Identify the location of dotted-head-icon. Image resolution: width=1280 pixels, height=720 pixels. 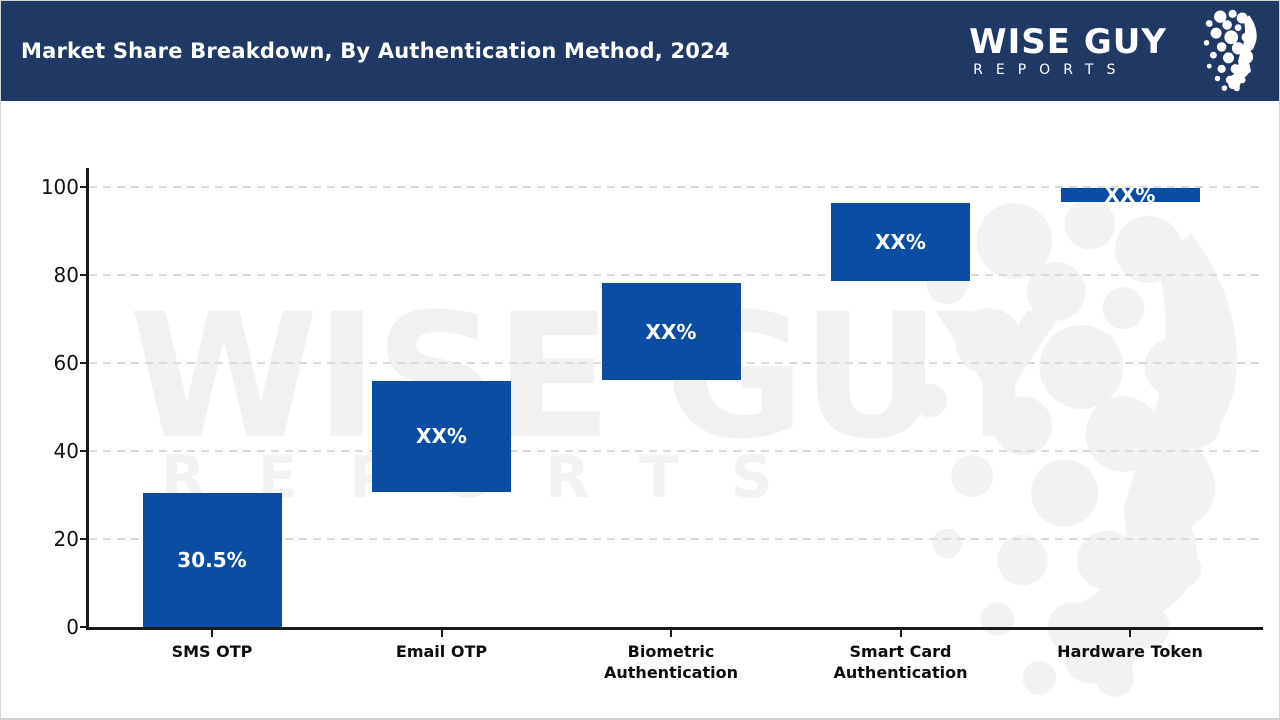
(1230, 50).